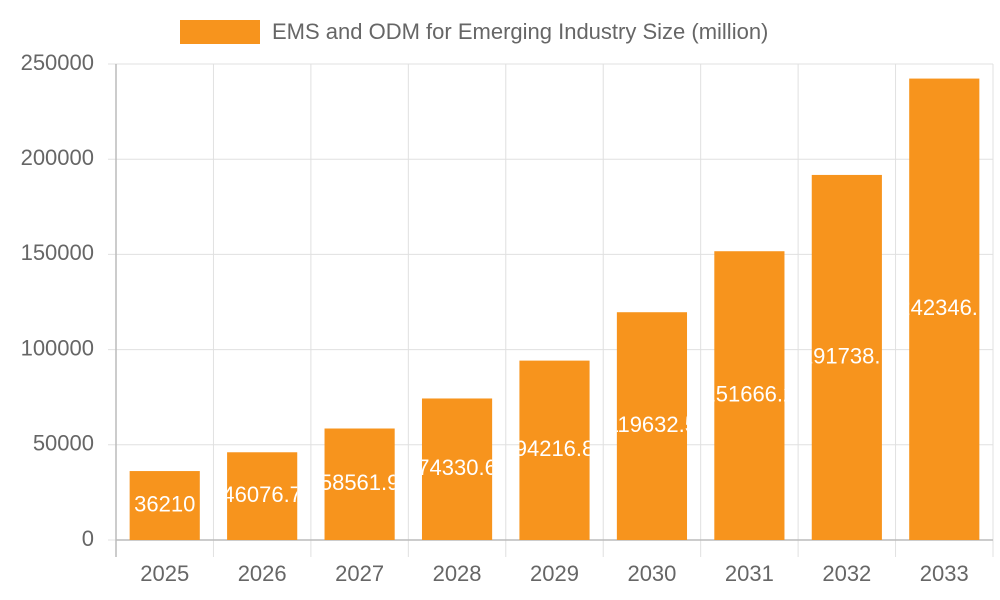 The height and width of the screenshot is (600, 1000). What do you see at coordinates (57, 157) in the screenshot?
I see `y-tick-label: 200000` at bounding box center [57, 157].